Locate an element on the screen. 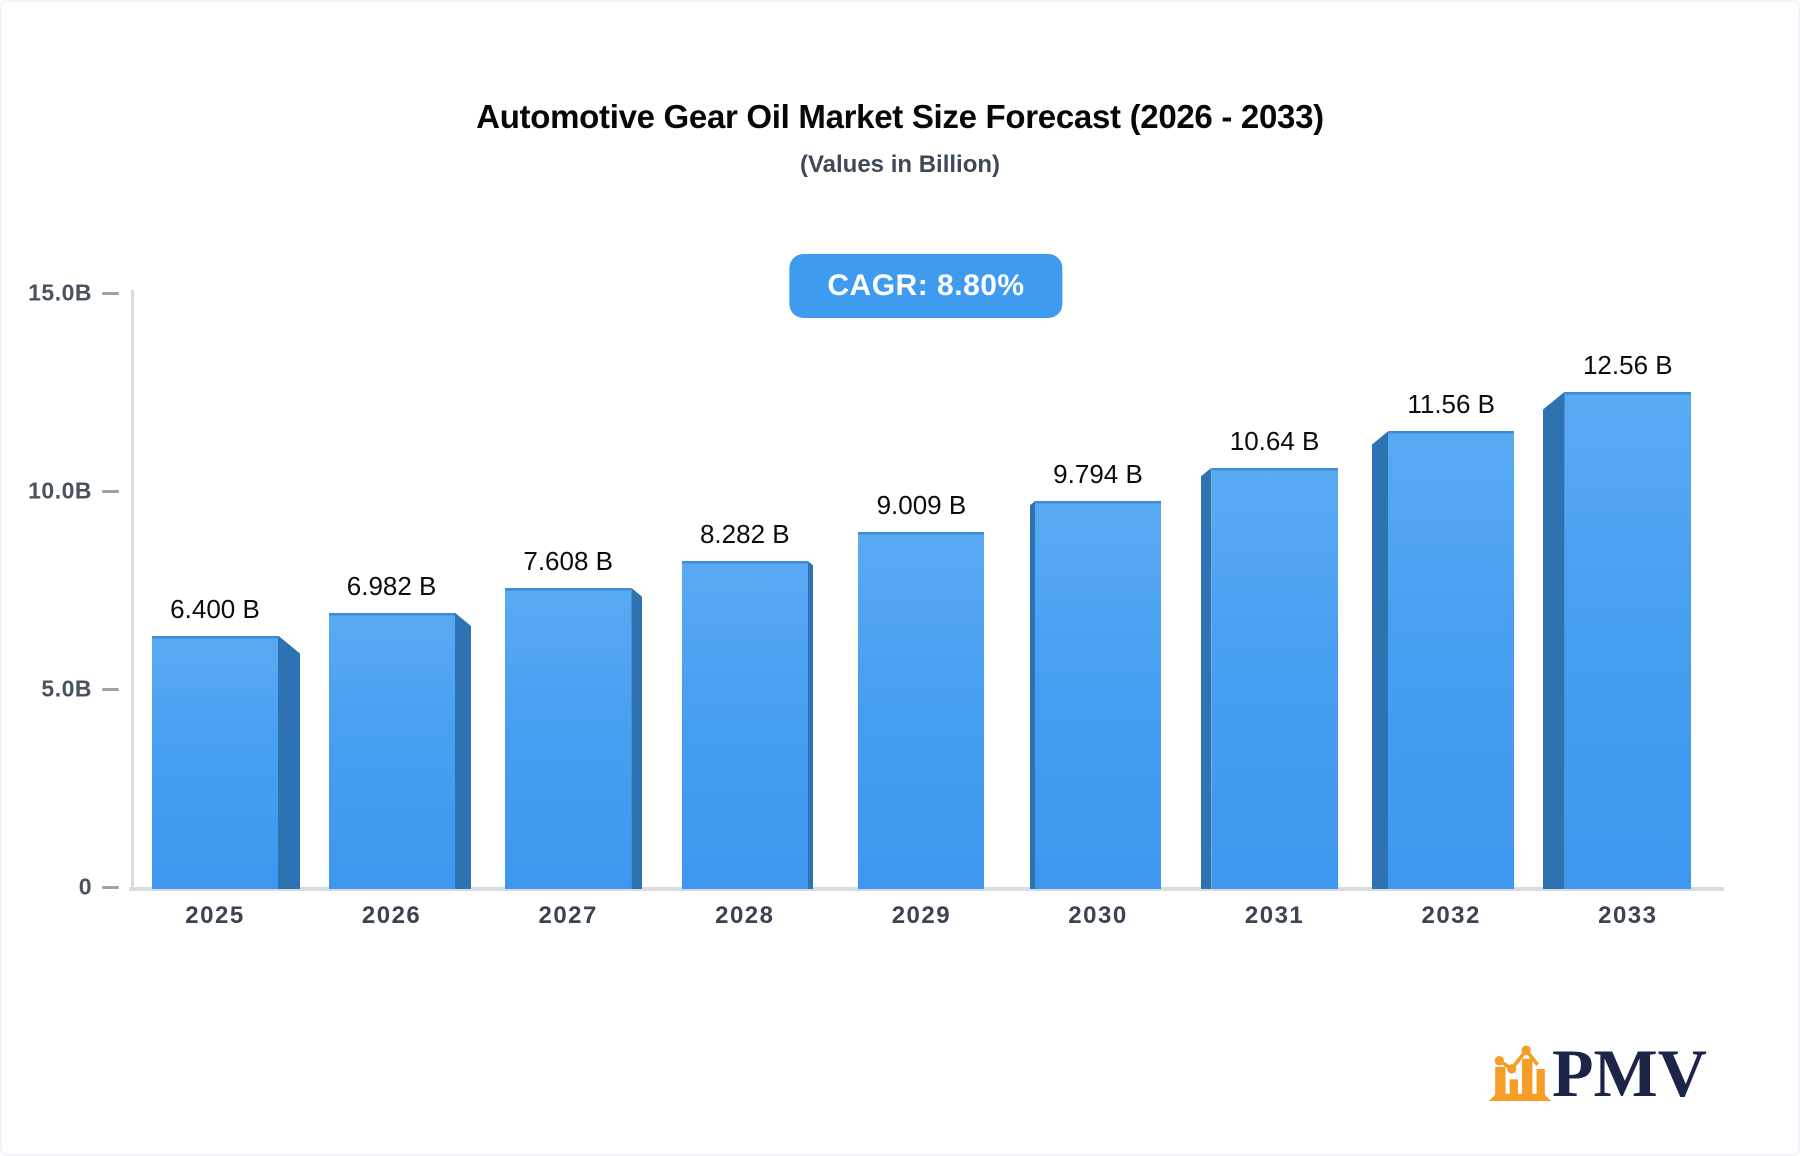 This screenshot has height=1156, width=1800. bar-value-label: 12.56 B is located at coordinates (1627, 364).